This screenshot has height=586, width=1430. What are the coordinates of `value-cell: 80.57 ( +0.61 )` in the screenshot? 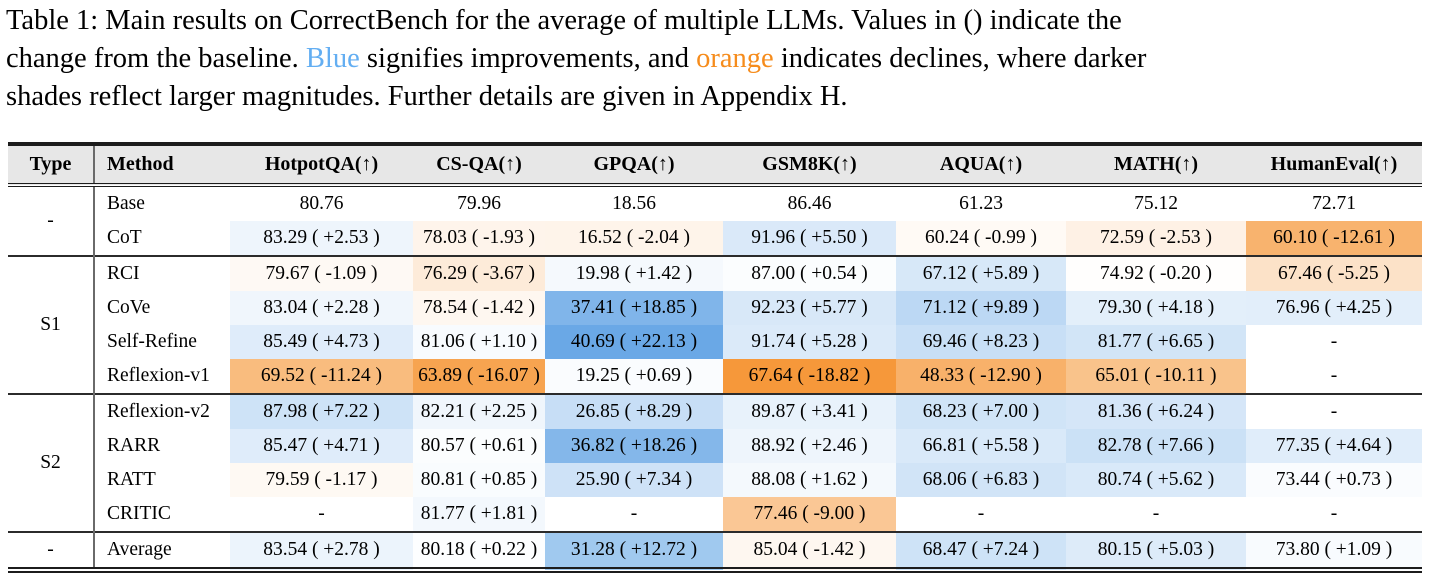 It's located at (479, 446).